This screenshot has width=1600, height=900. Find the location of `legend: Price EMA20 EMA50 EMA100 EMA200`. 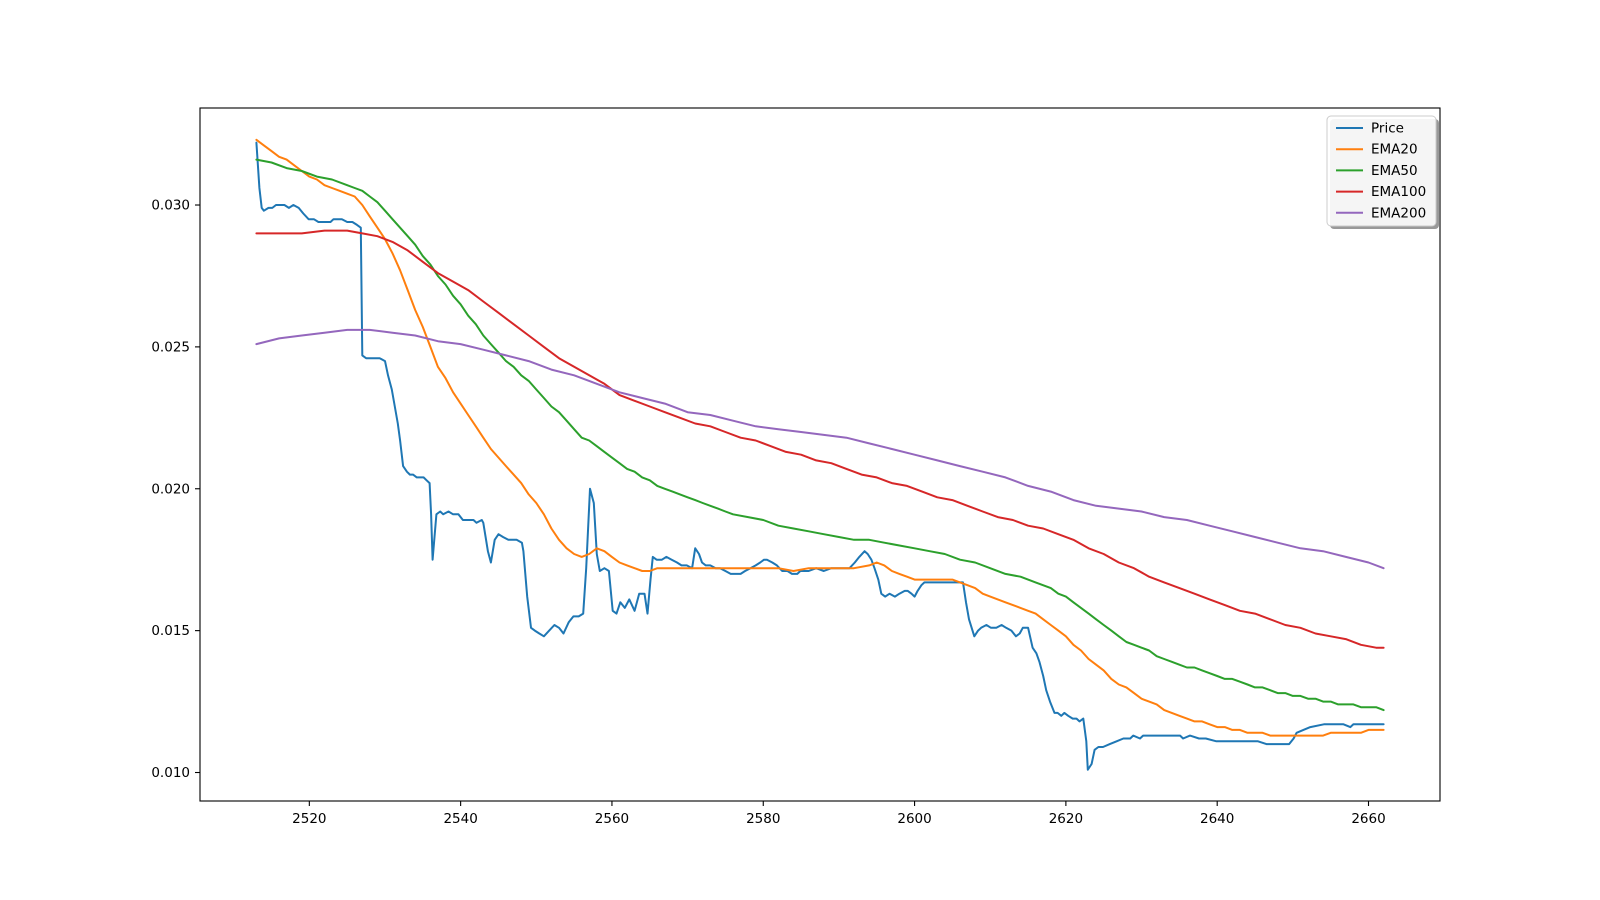

legend: Price EMA20 EMA50 EMA100 EMA200 is located at coordinates (1382, 172).